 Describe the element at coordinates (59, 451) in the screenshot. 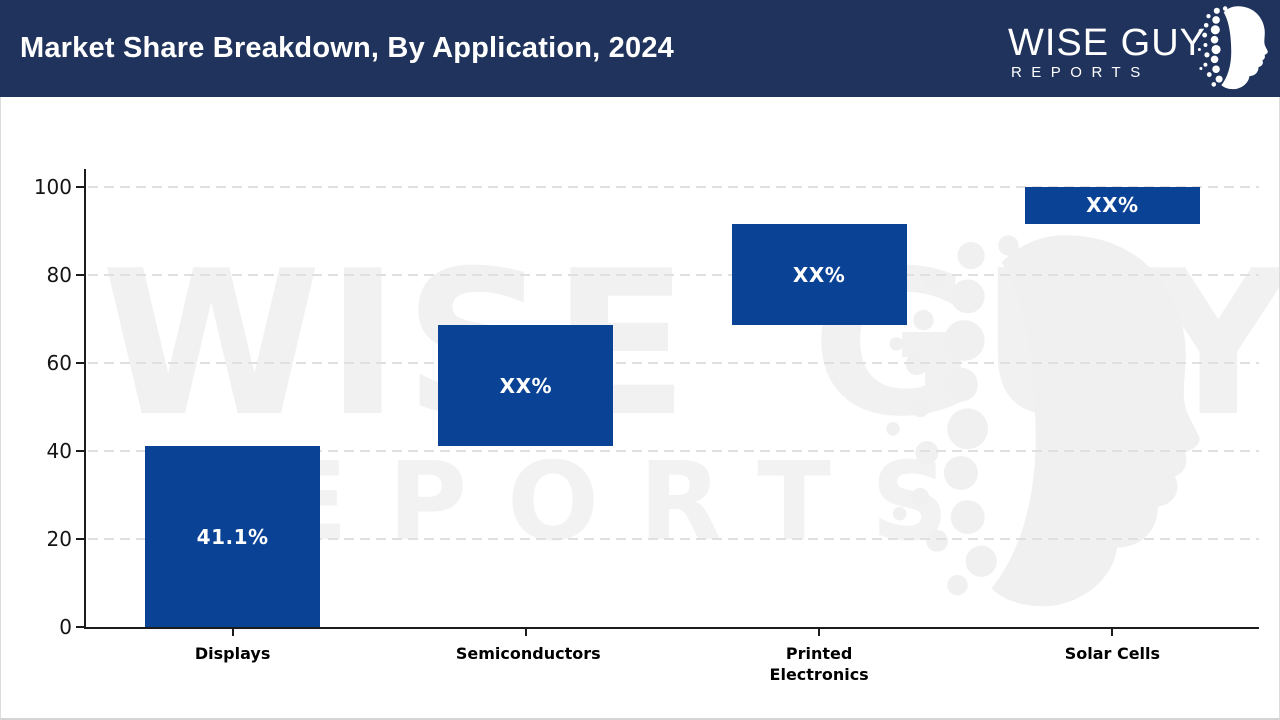

I see `y-tick-label-40: 40` at that location.